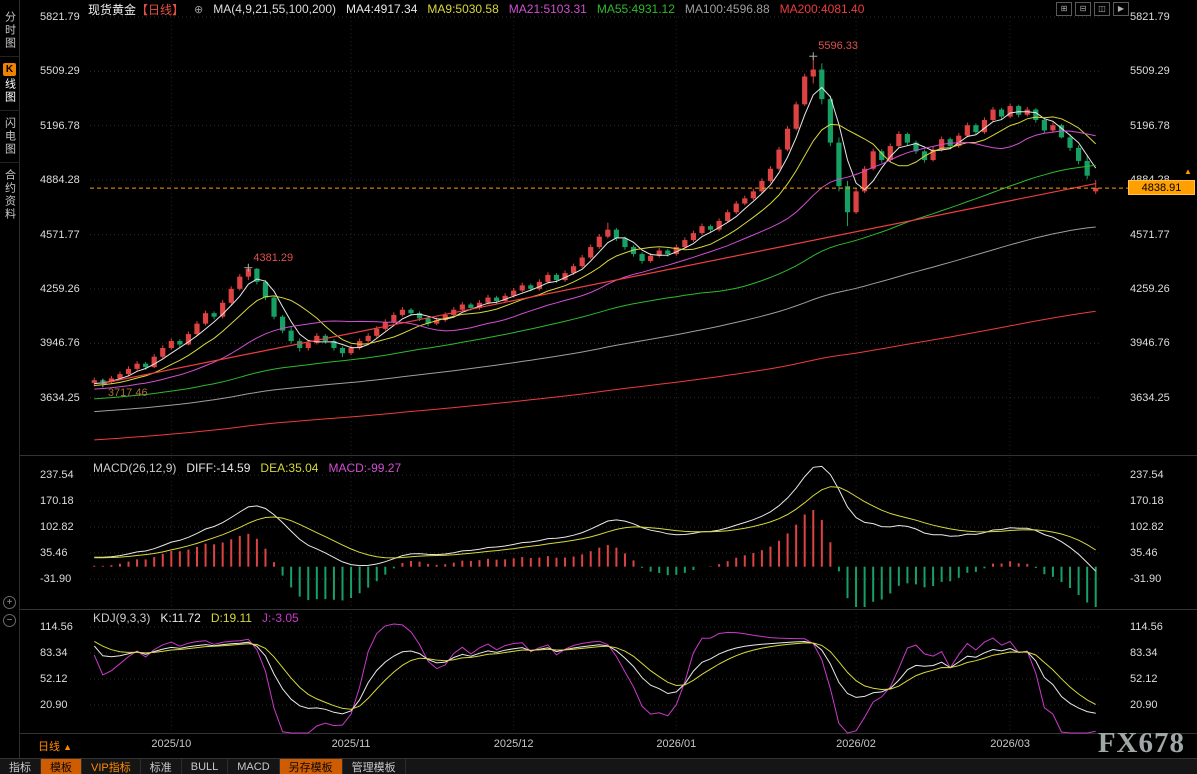  I want to click on toolbar-macd: MACD, so click(254, 766).